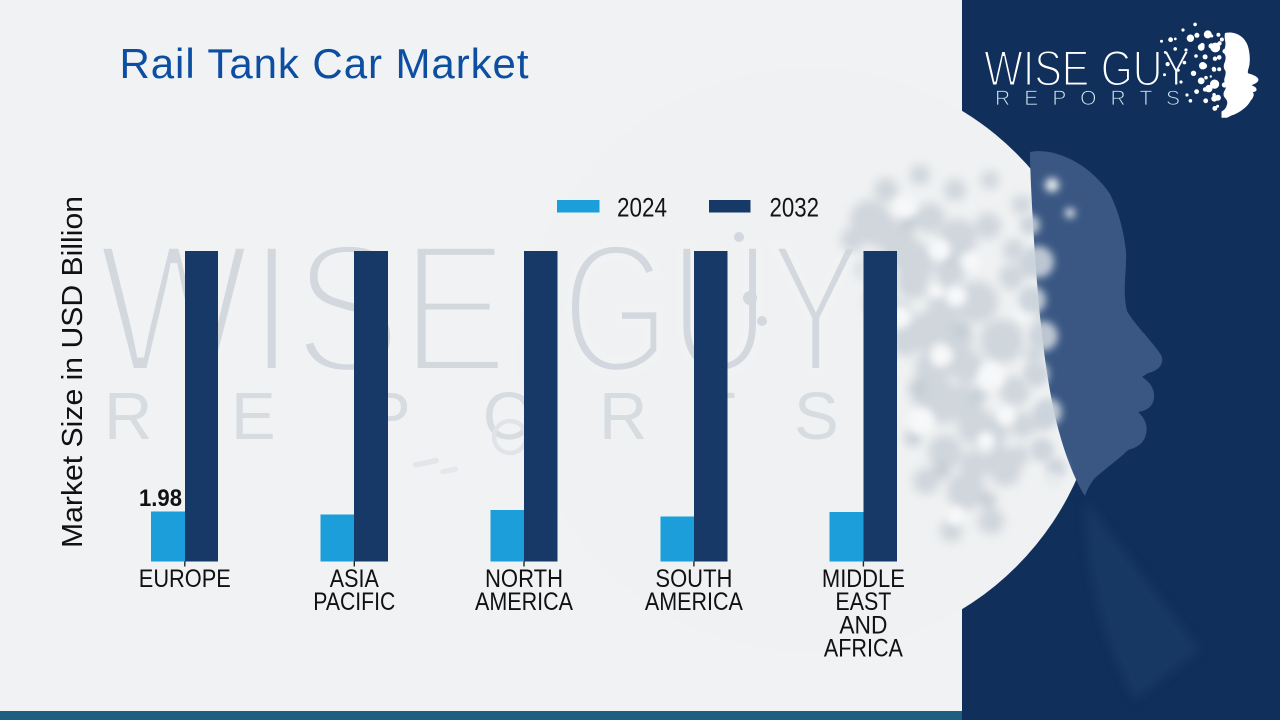 This screenshot has height=725, width=1280. Describe the element at coordinates (816, 416) in the screenshot. I see `svg-text: S` at that location.